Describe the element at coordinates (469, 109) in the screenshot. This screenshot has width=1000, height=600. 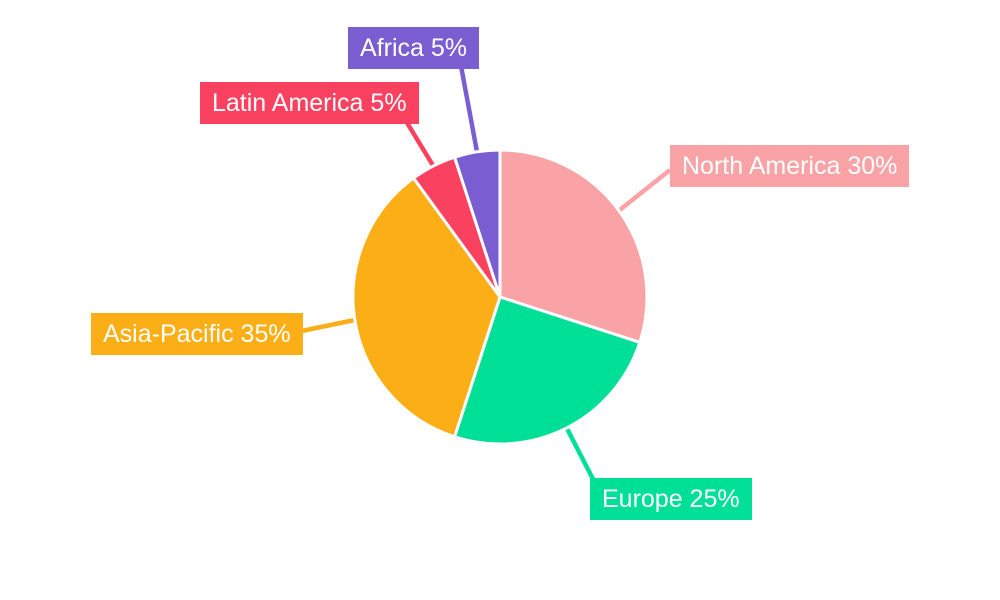
I see `leader-line-africa` at that location.